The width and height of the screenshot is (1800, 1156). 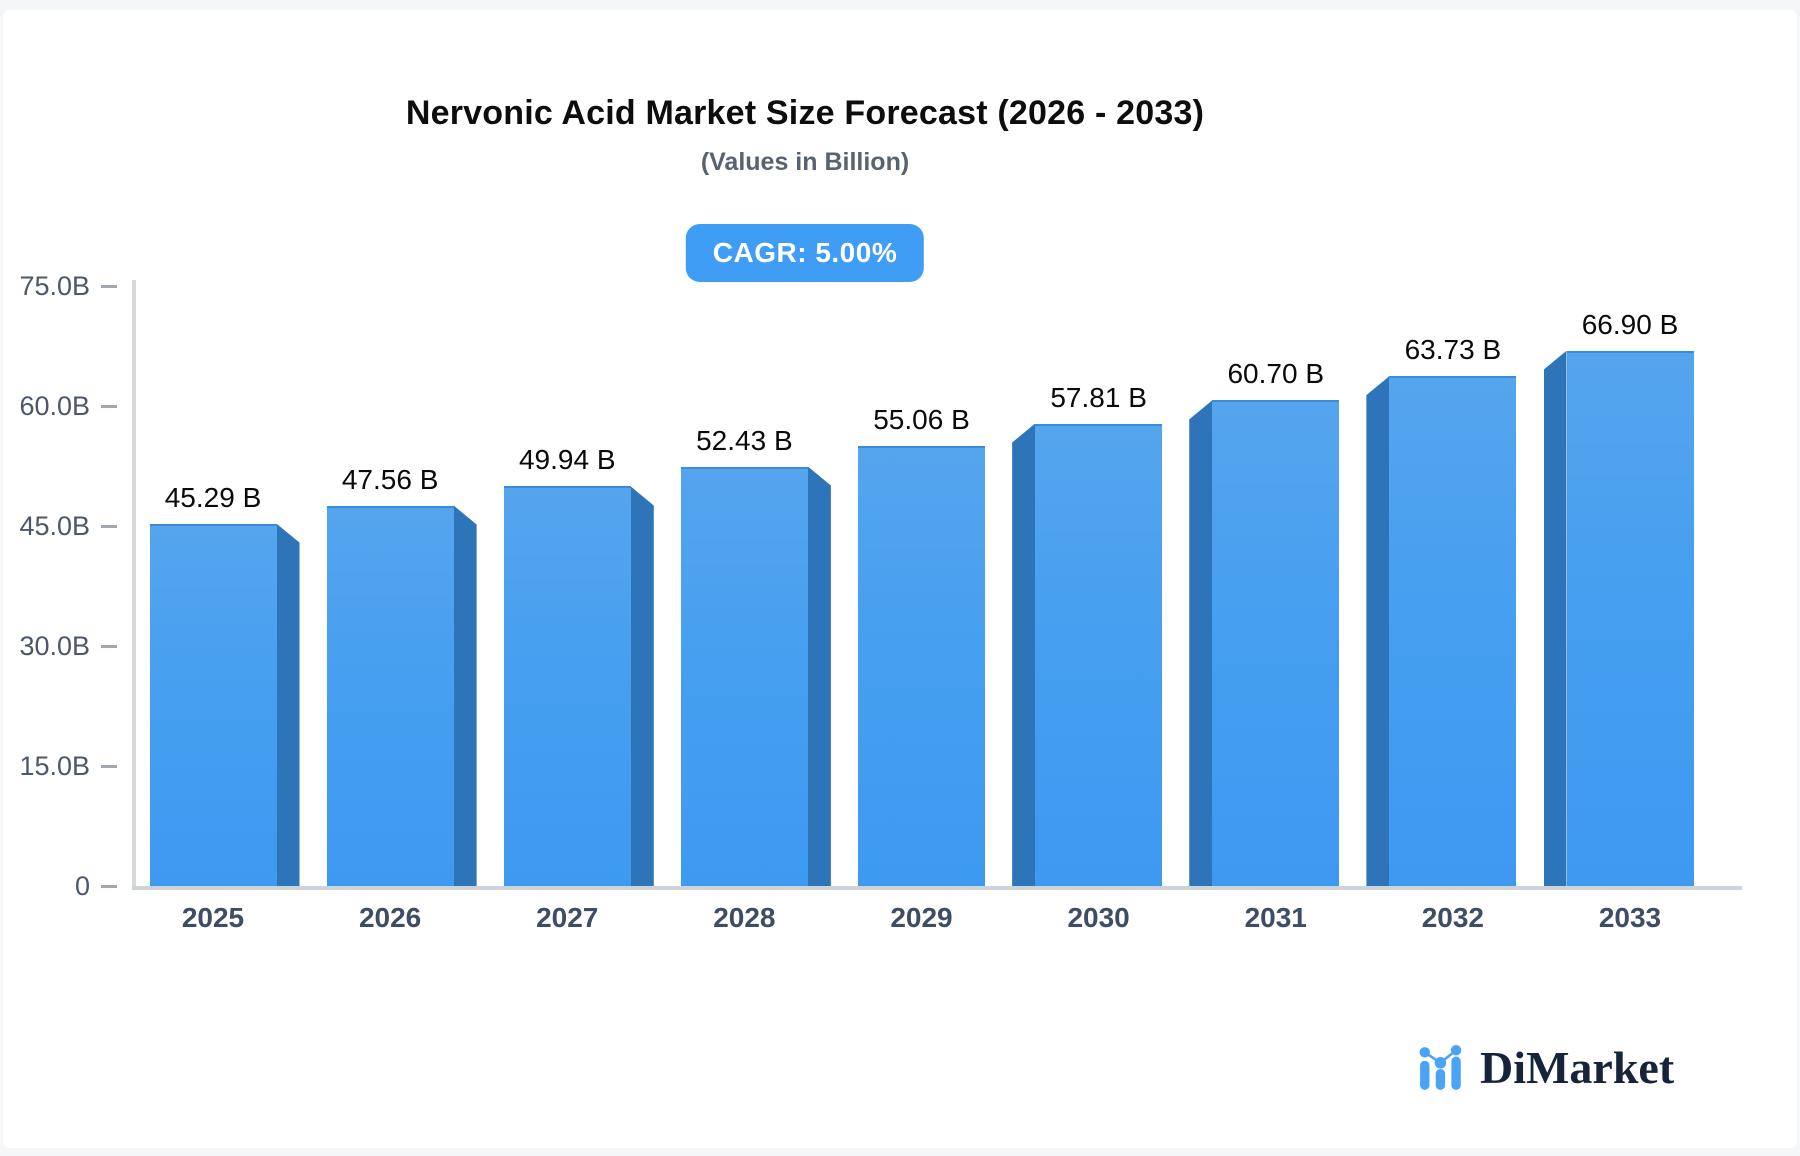 I want to click on bar-2027, so click(x=567, y=686).